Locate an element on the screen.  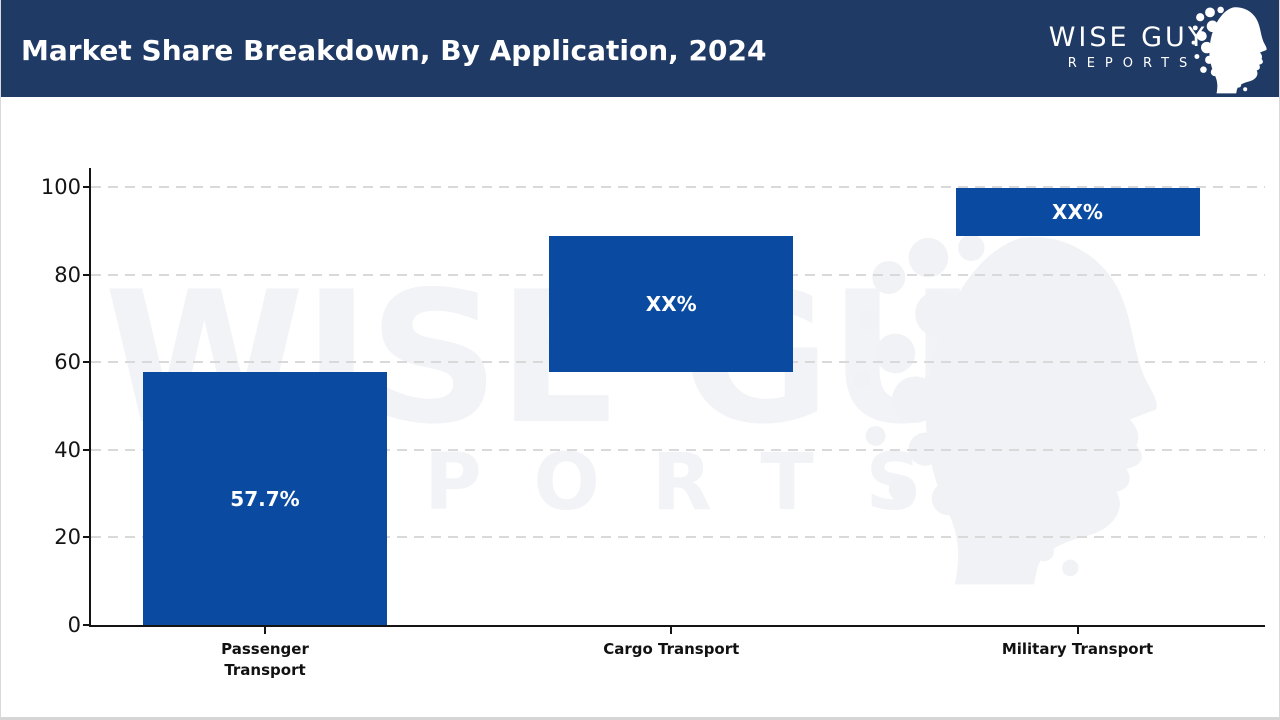
category-label-cargo-transport: Cargo Transport is located at coordinates (671, 649).